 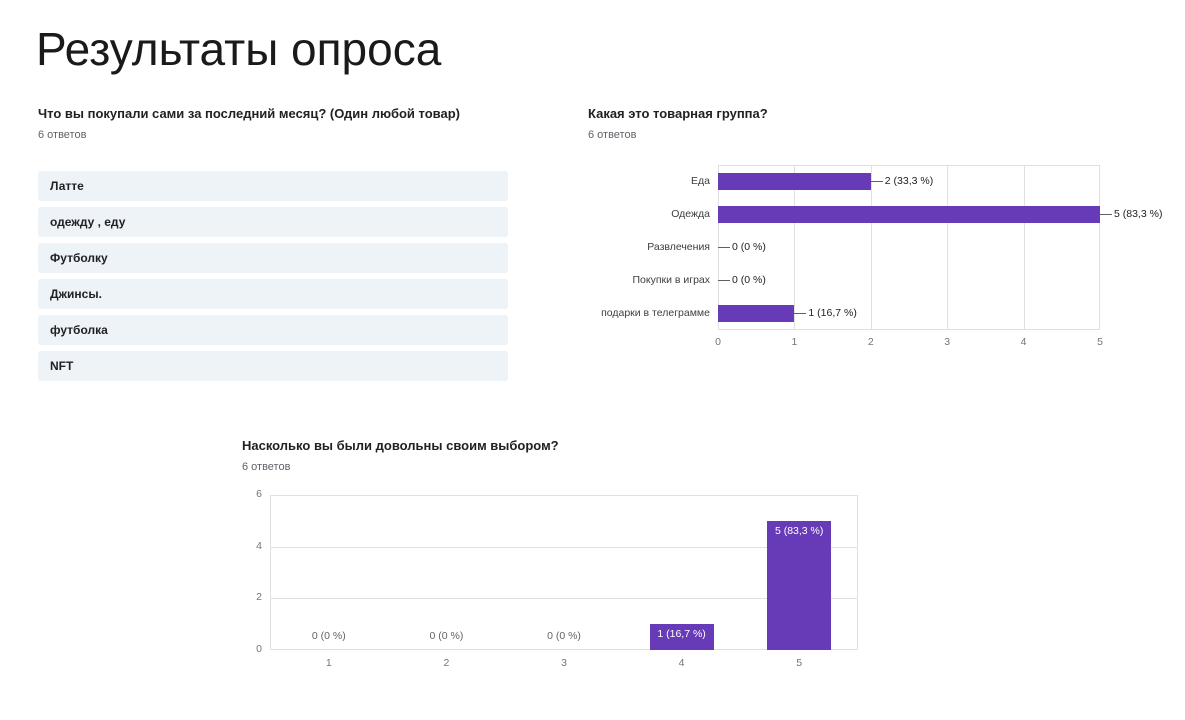 What do you see at coordinates (273, 257) in the screenshot?
I see `list-item: Футболку` at bounding box center [273, 257].